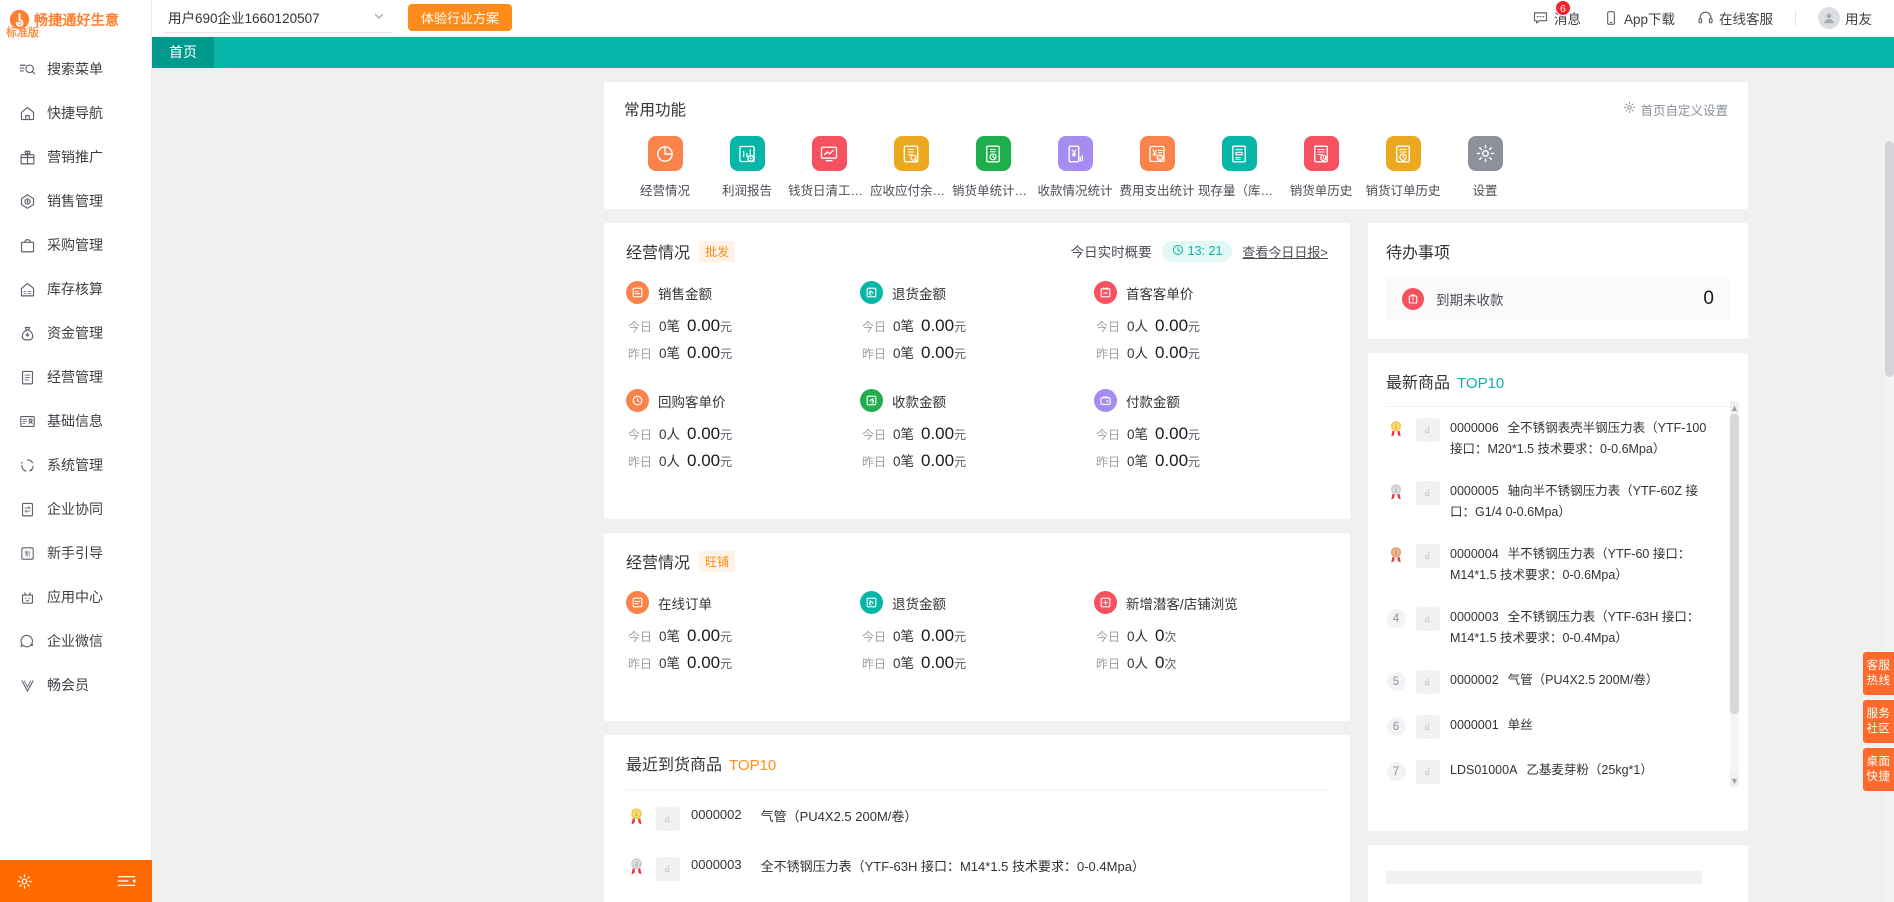 Image resolution: width=1894 pixels, height=902 pixels. I want to click on sidebar-item-system: 系统管理, so click(75, 465).